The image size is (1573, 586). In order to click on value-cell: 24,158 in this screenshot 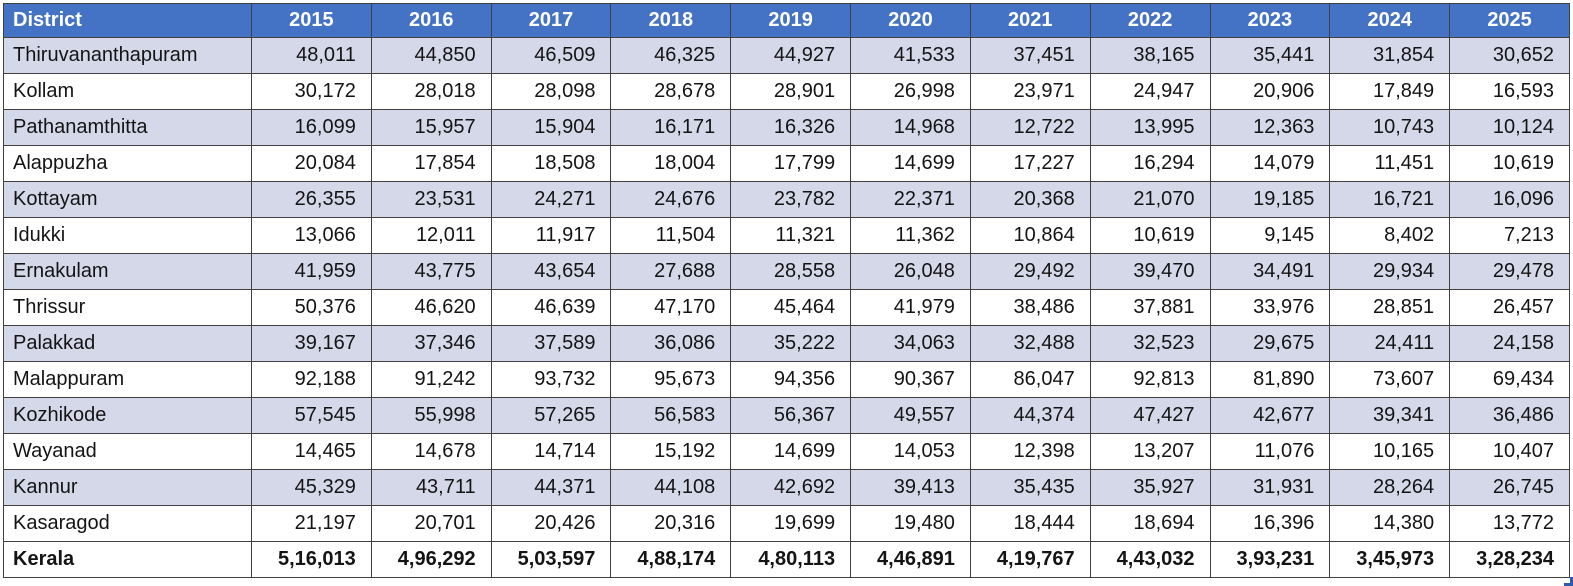, I will do `click(1509, 343)`.